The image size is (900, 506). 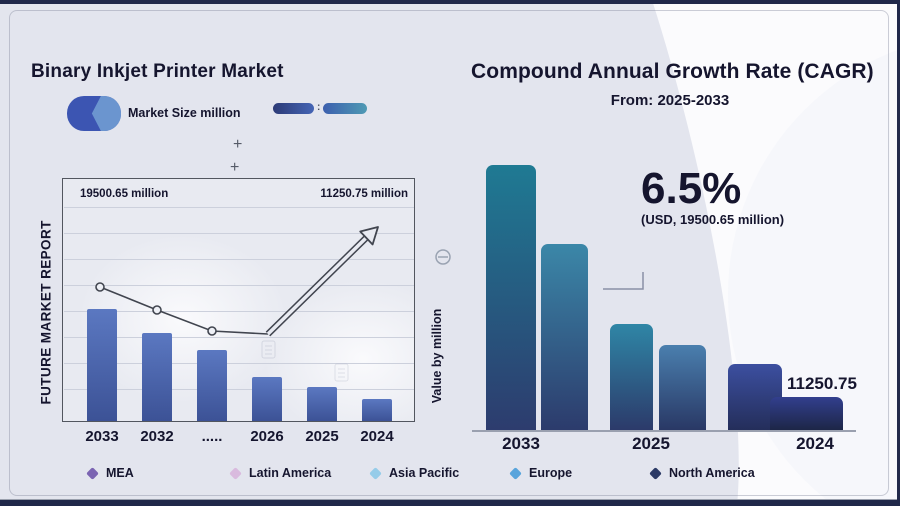 What do you see at coordinates (815, 443) in the screenshot?
I see `cagr-year-label: 2024` at bounding box center [815, 443].